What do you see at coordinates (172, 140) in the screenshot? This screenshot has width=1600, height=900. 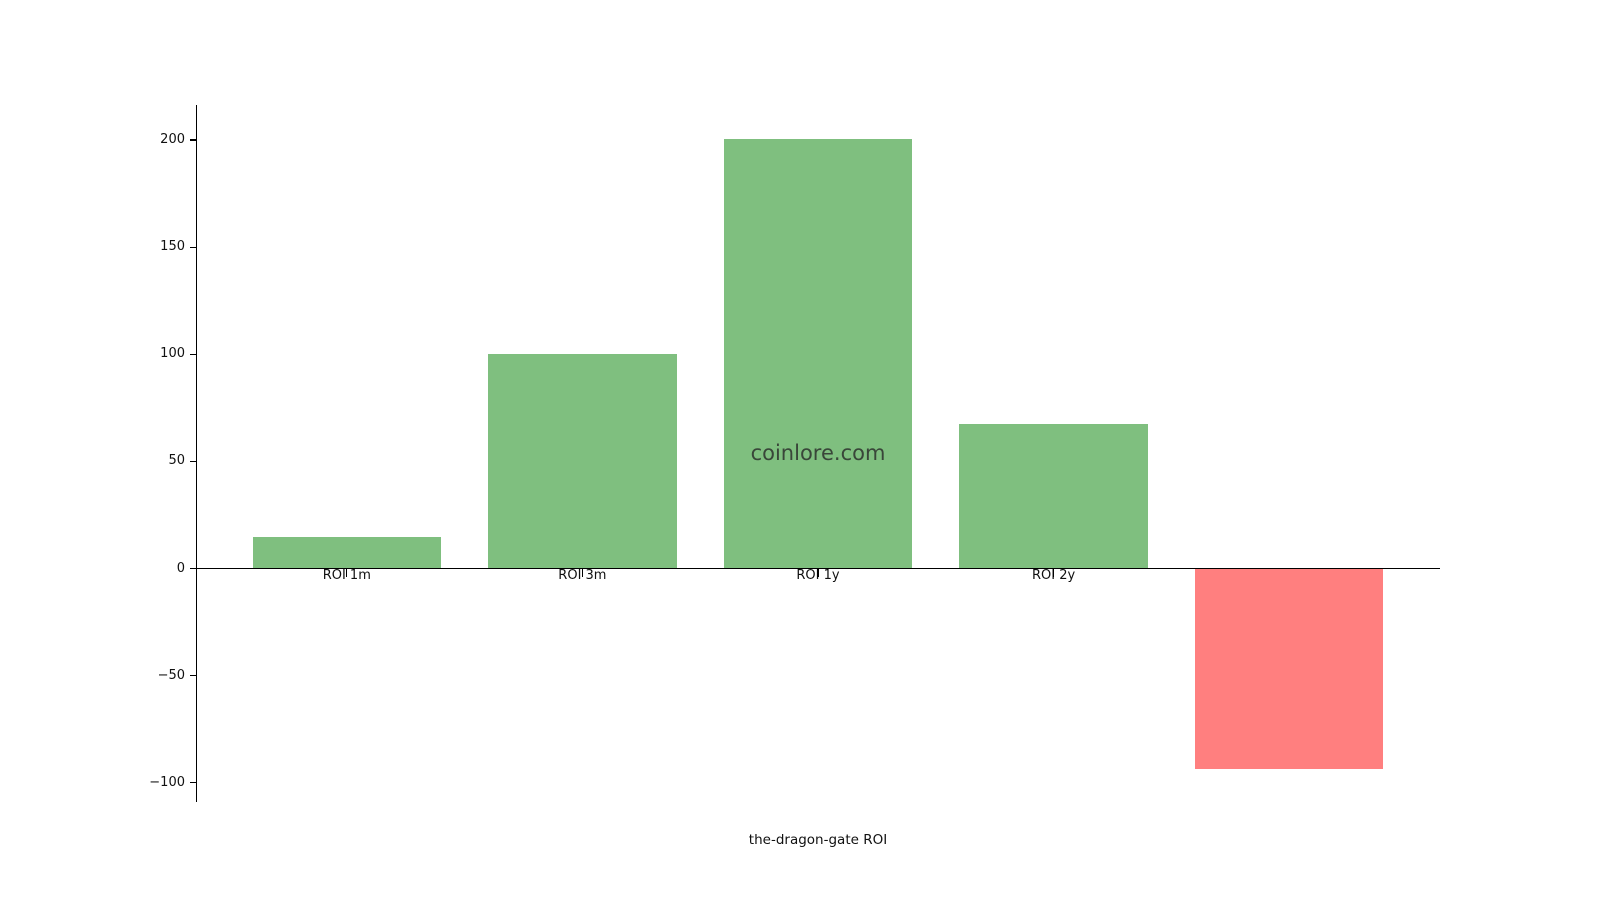 I see `y-tick-label: 200` at bounding box center [172, 140].